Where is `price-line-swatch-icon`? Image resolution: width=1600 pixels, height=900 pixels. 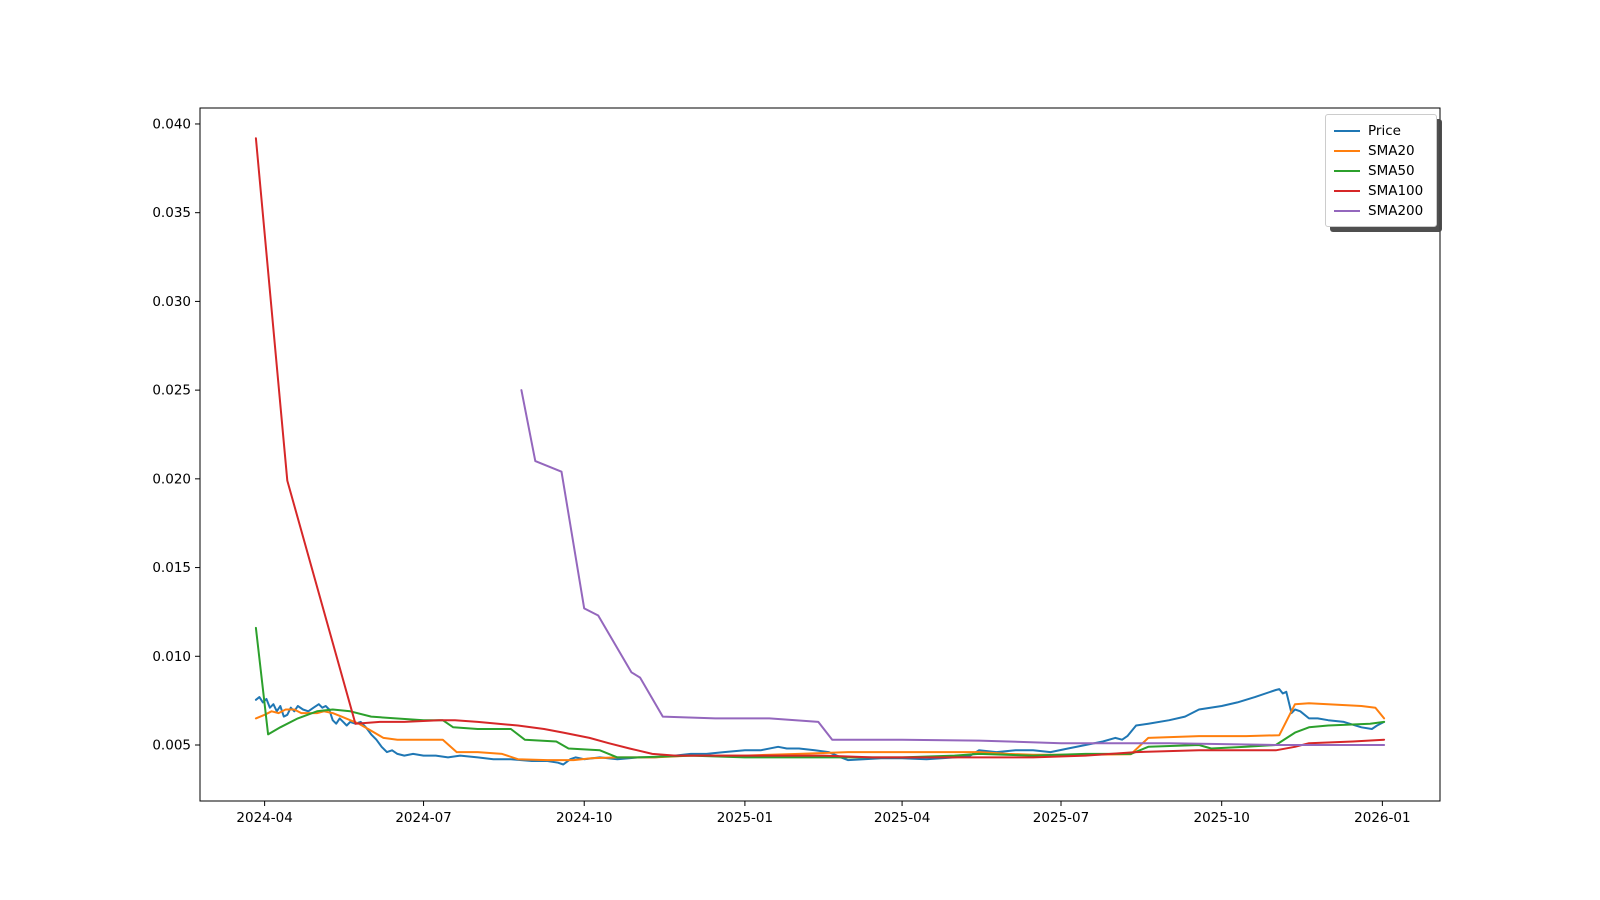
price-line-swatch-icon is located at coordinates (1347, 131).